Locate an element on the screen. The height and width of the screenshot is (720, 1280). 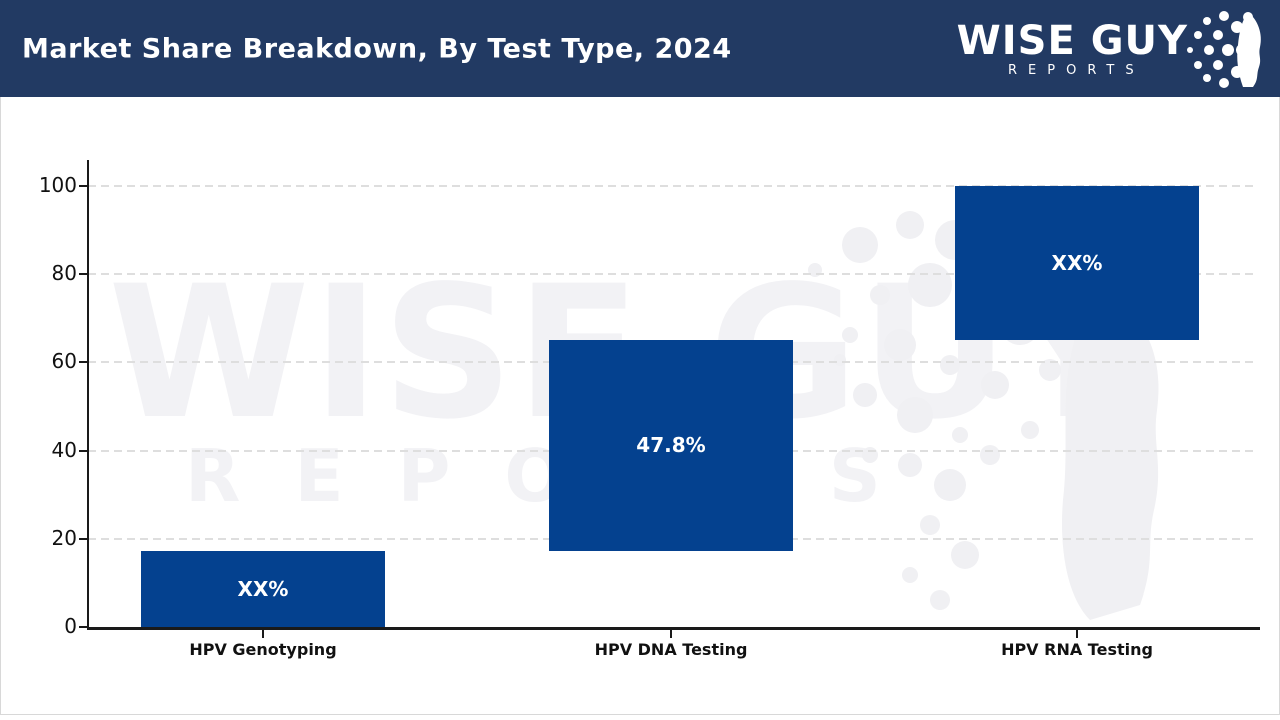
y-tick-label: 100 is located at coordinates (57, 185).